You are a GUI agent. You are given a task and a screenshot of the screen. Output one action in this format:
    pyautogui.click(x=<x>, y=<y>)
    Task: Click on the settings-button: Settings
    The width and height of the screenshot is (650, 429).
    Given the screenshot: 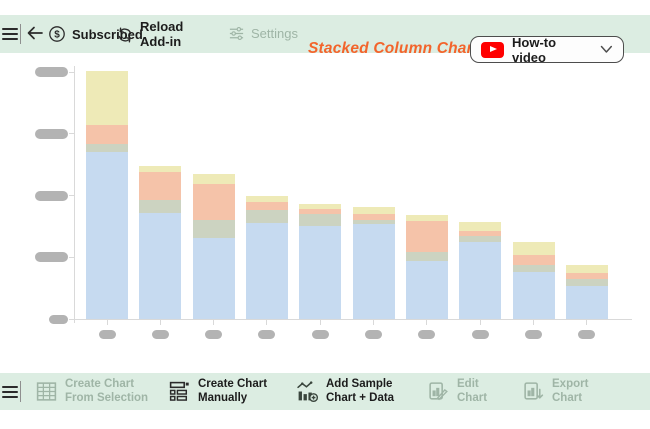 What is the action you would take?
    pyautogui.click(x=263, y=33)
    